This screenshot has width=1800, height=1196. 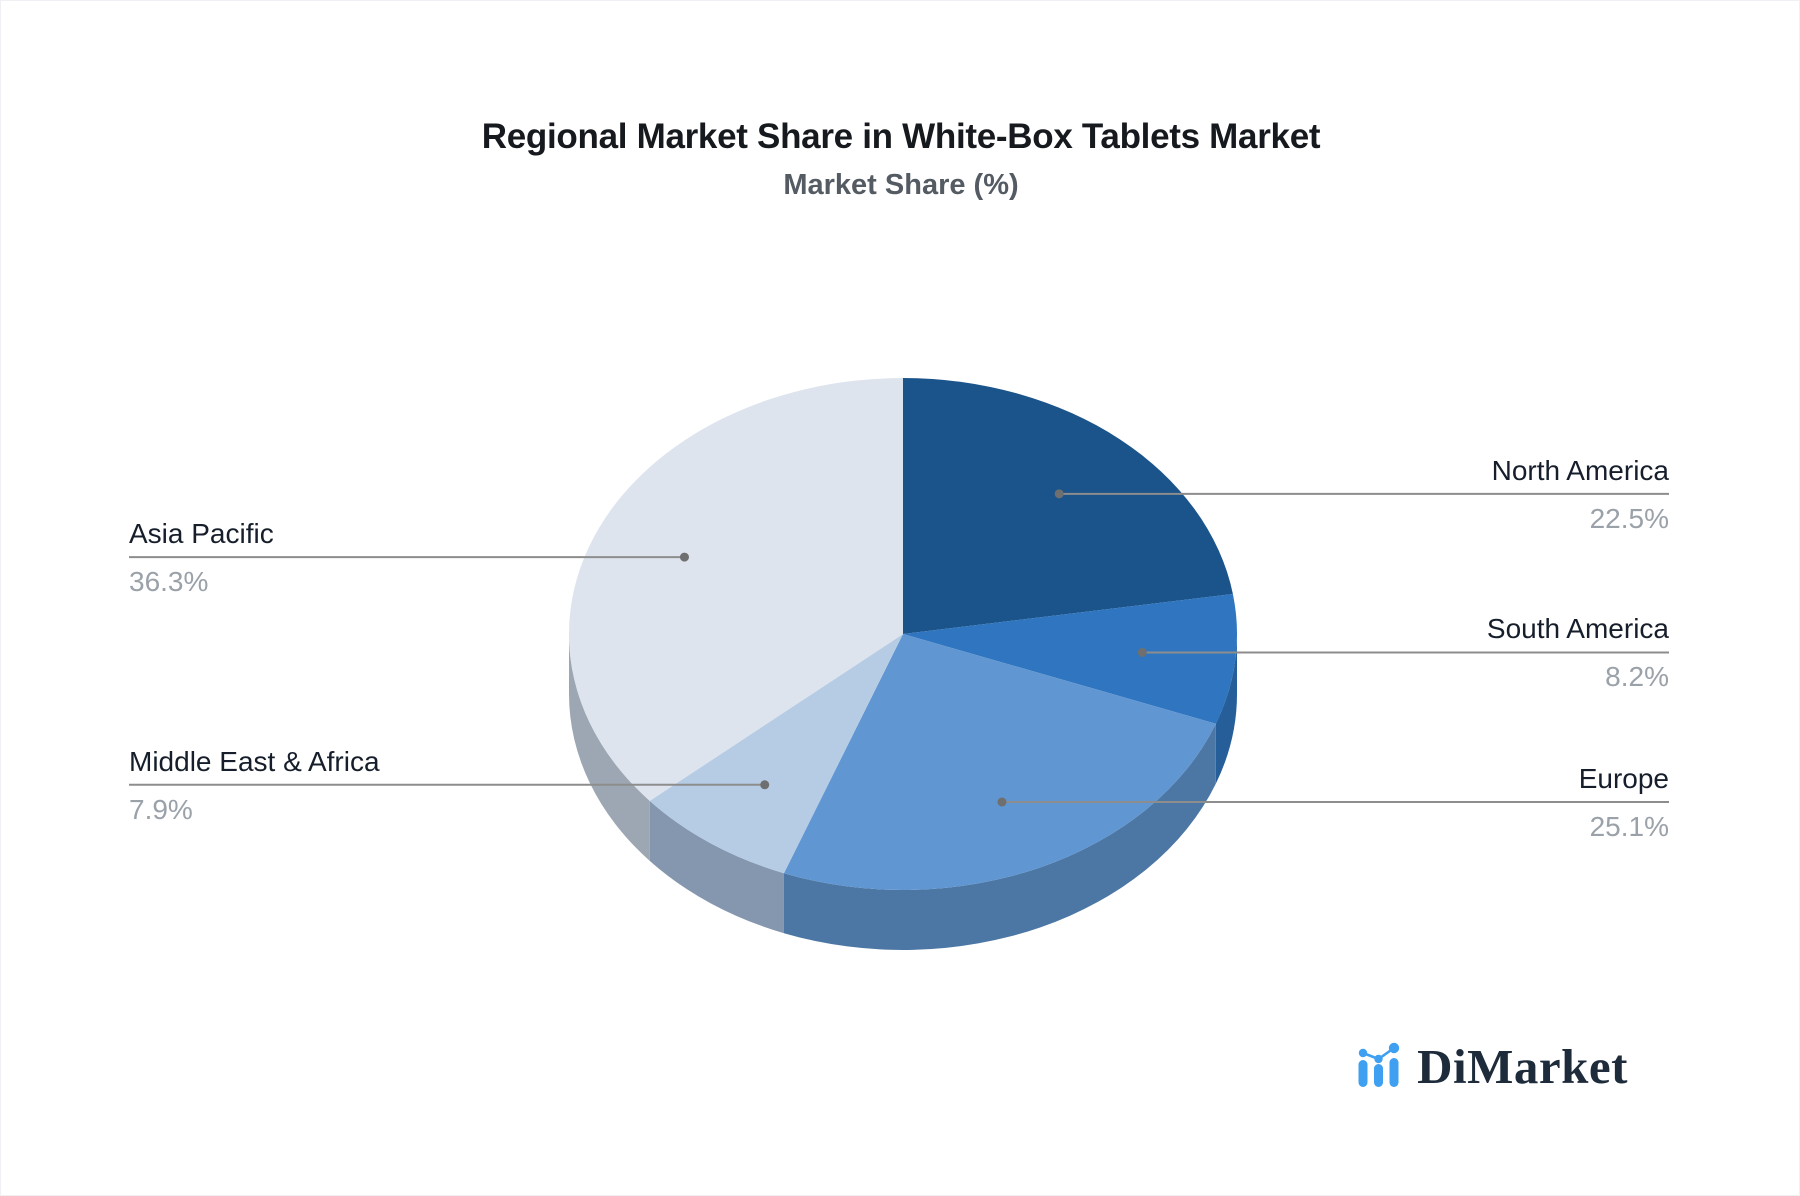 I want to click on brand-name: DiMarket, so click(x=1522, y=1066).